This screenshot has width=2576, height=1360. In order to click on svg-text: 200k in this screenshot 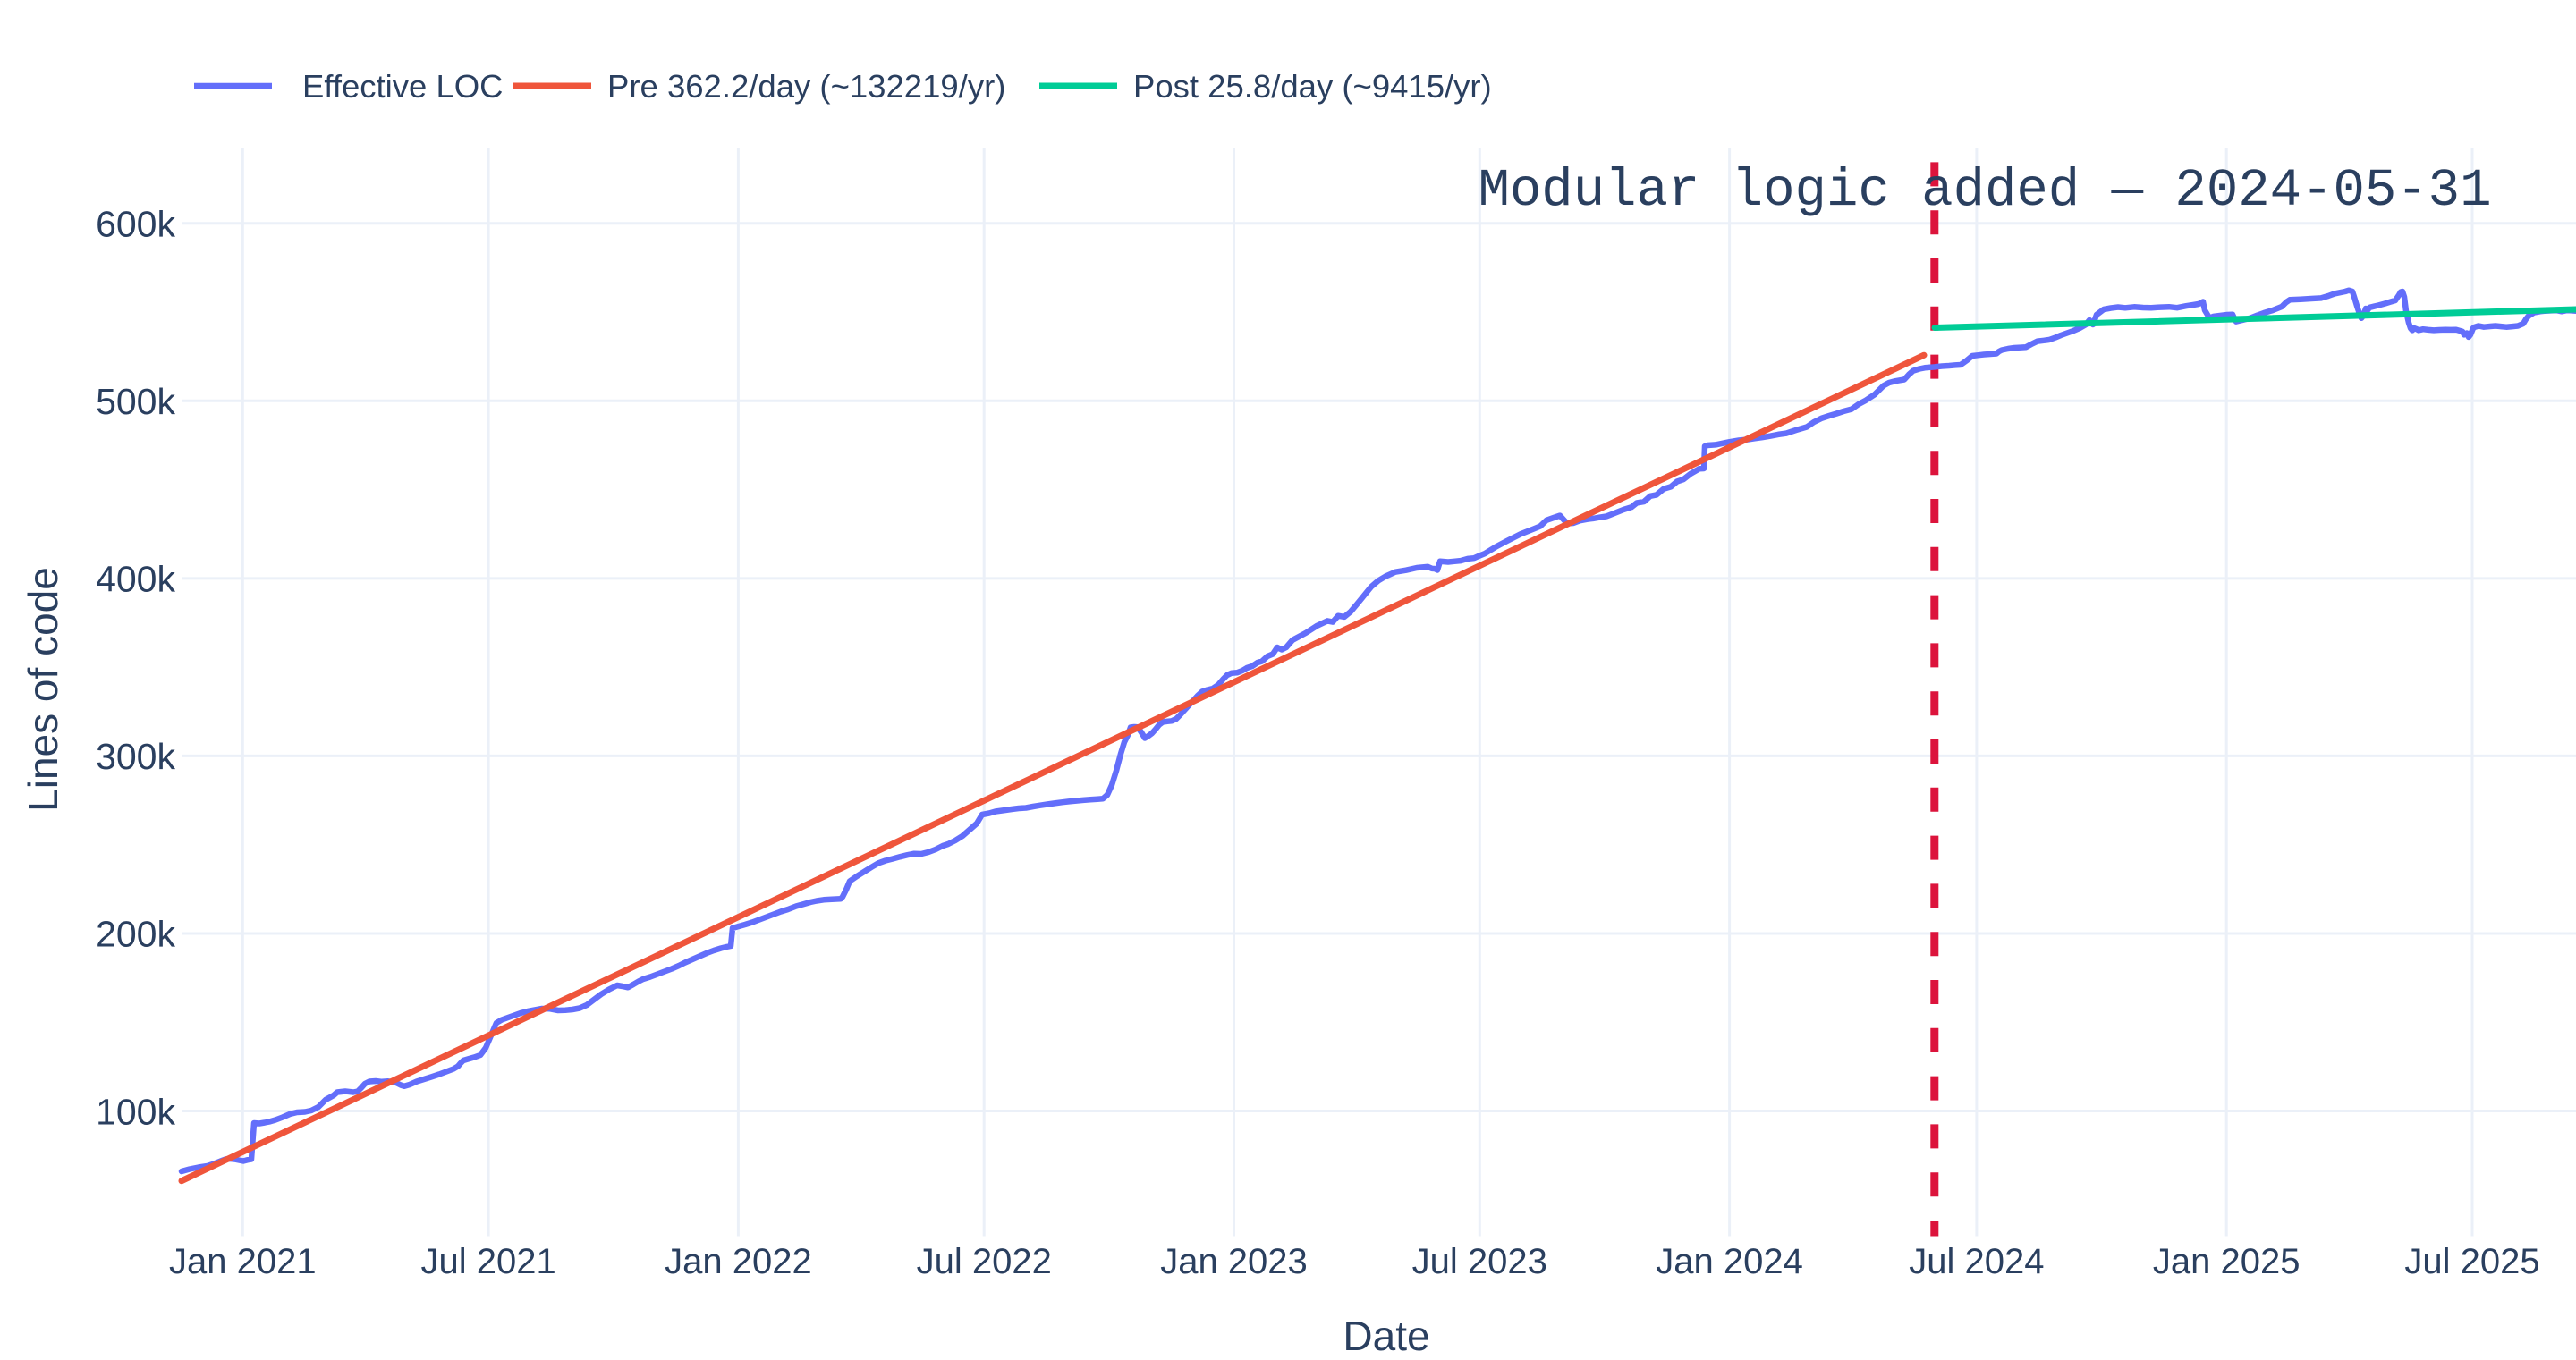, I will do `click(135, 934)`.